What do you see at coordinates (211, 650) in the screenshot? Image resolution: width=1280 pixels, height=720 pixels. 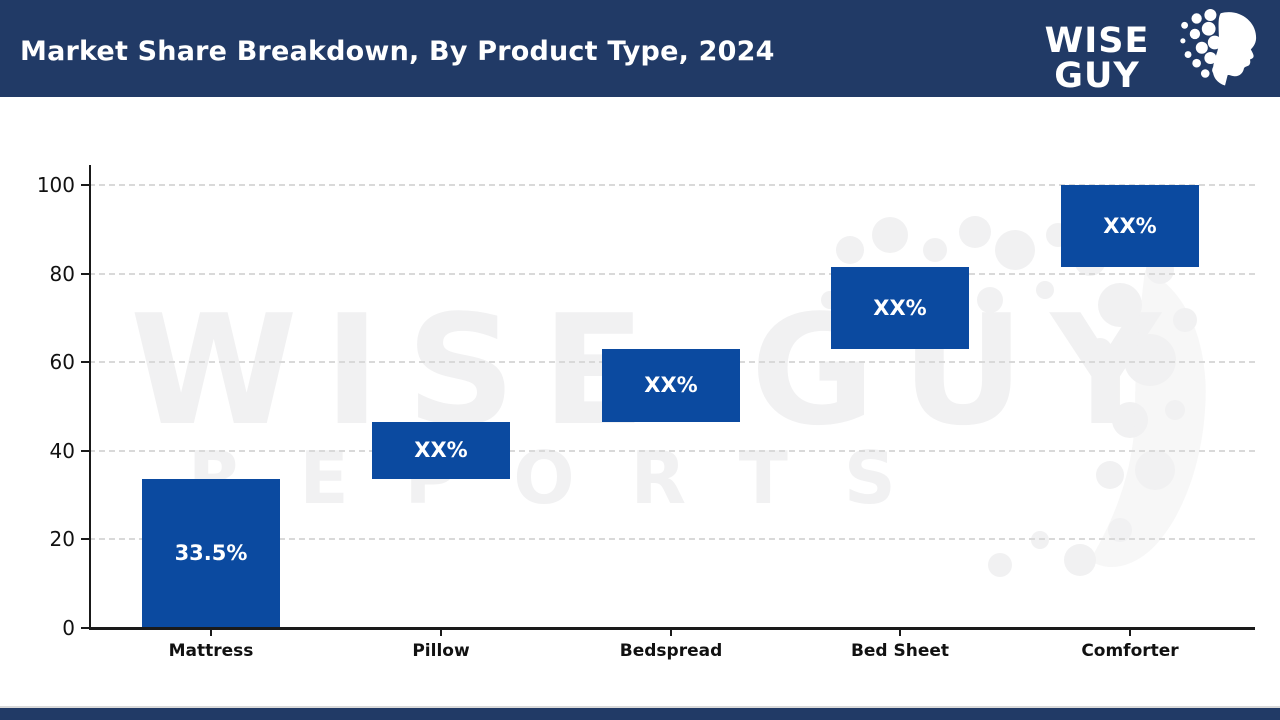 I see `x-category-label: Mattress` at bounding box center [211, 650].